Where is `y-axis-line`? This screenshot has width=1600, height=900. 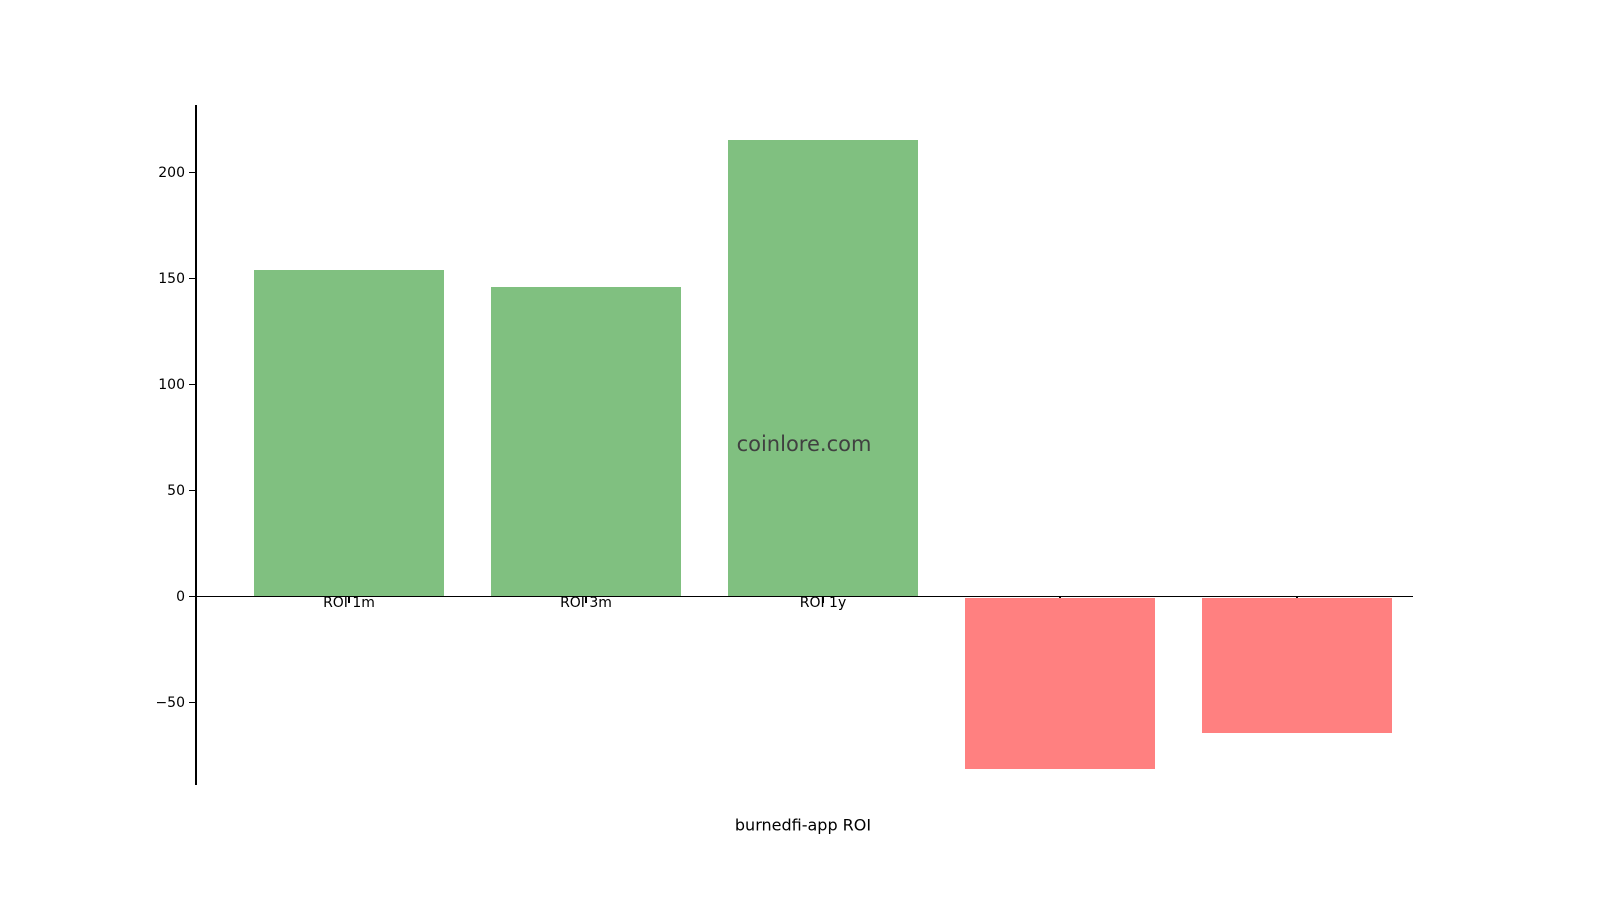
y-axis-line is located at coordinates (196, 445).